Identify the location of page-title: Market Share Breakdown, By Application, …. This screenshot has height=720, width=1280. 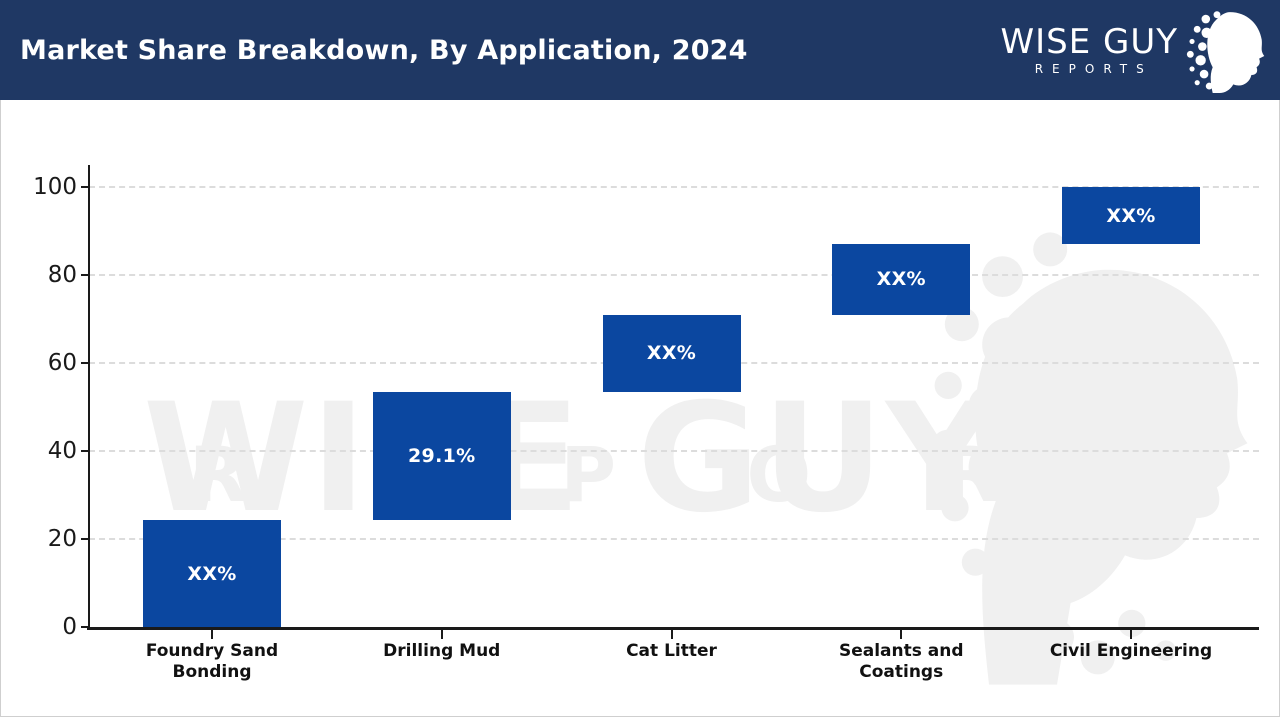
(384, 50).